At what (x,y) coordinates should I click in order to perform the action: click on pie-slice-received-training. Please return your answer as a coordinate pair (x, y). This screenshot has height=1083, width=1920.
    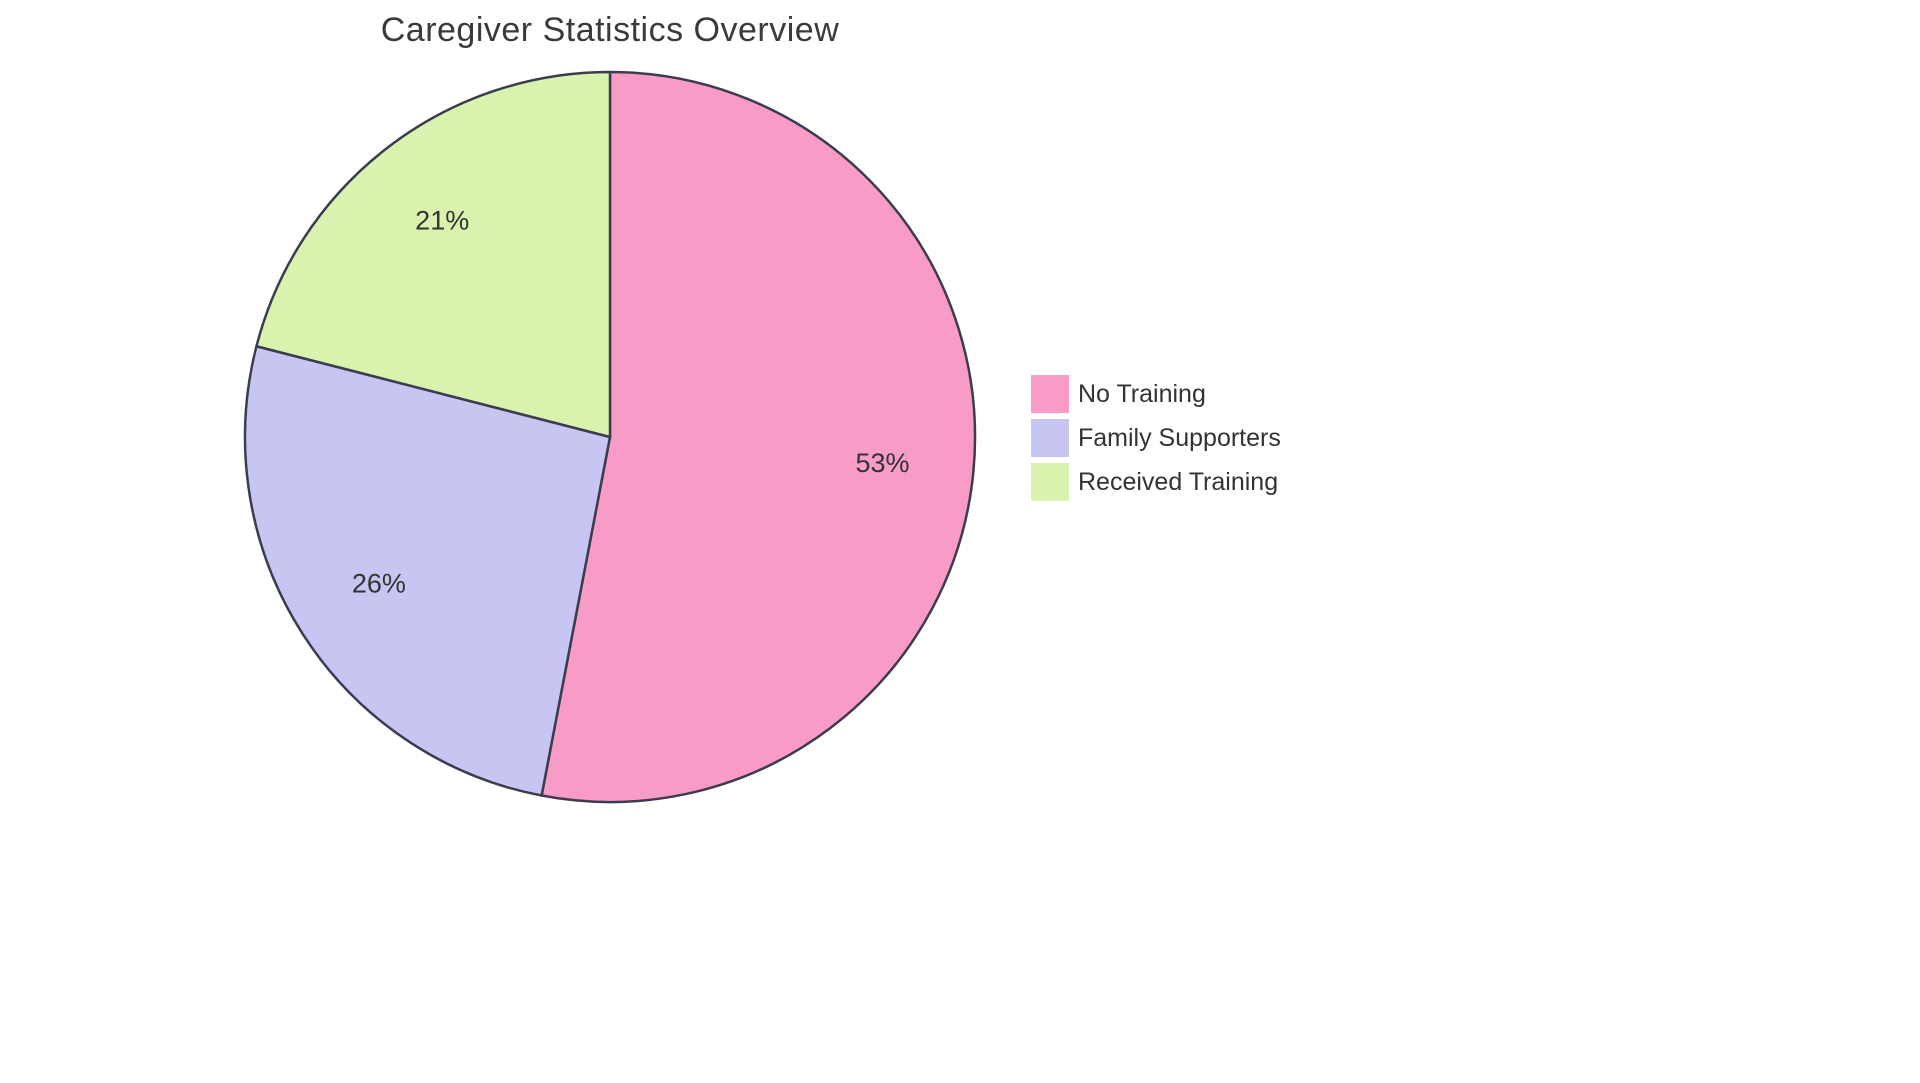
    Looking at the image, I should click on (433, 254).